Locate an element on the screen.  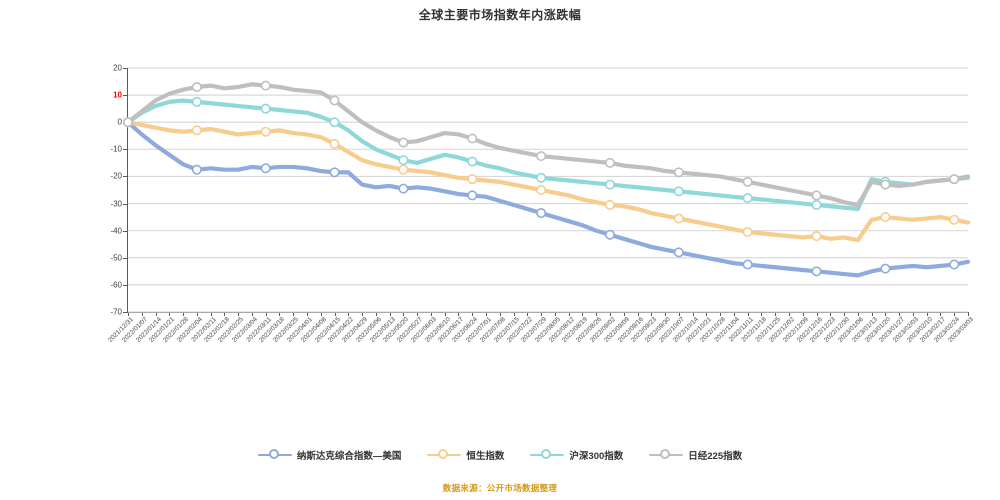
chart-legend: 纳斯达克综合指数—美国 恒生指数 沪深300指数 日经225指数 is located at coordinates (500, 455).